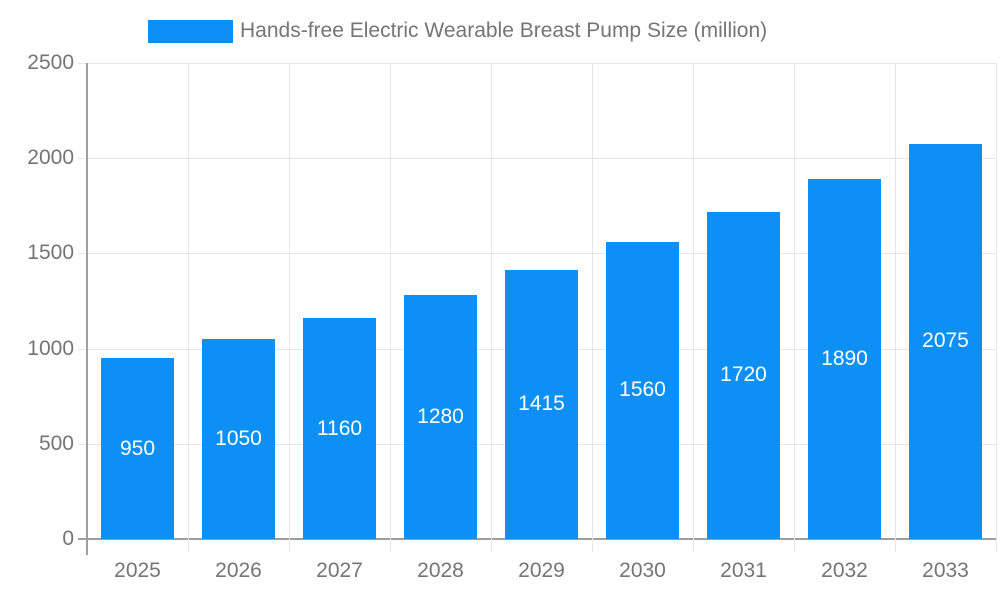  Describe the element at coordinates (56, 443) in the screenshot. I see `y-tick-label: 500` at that location.